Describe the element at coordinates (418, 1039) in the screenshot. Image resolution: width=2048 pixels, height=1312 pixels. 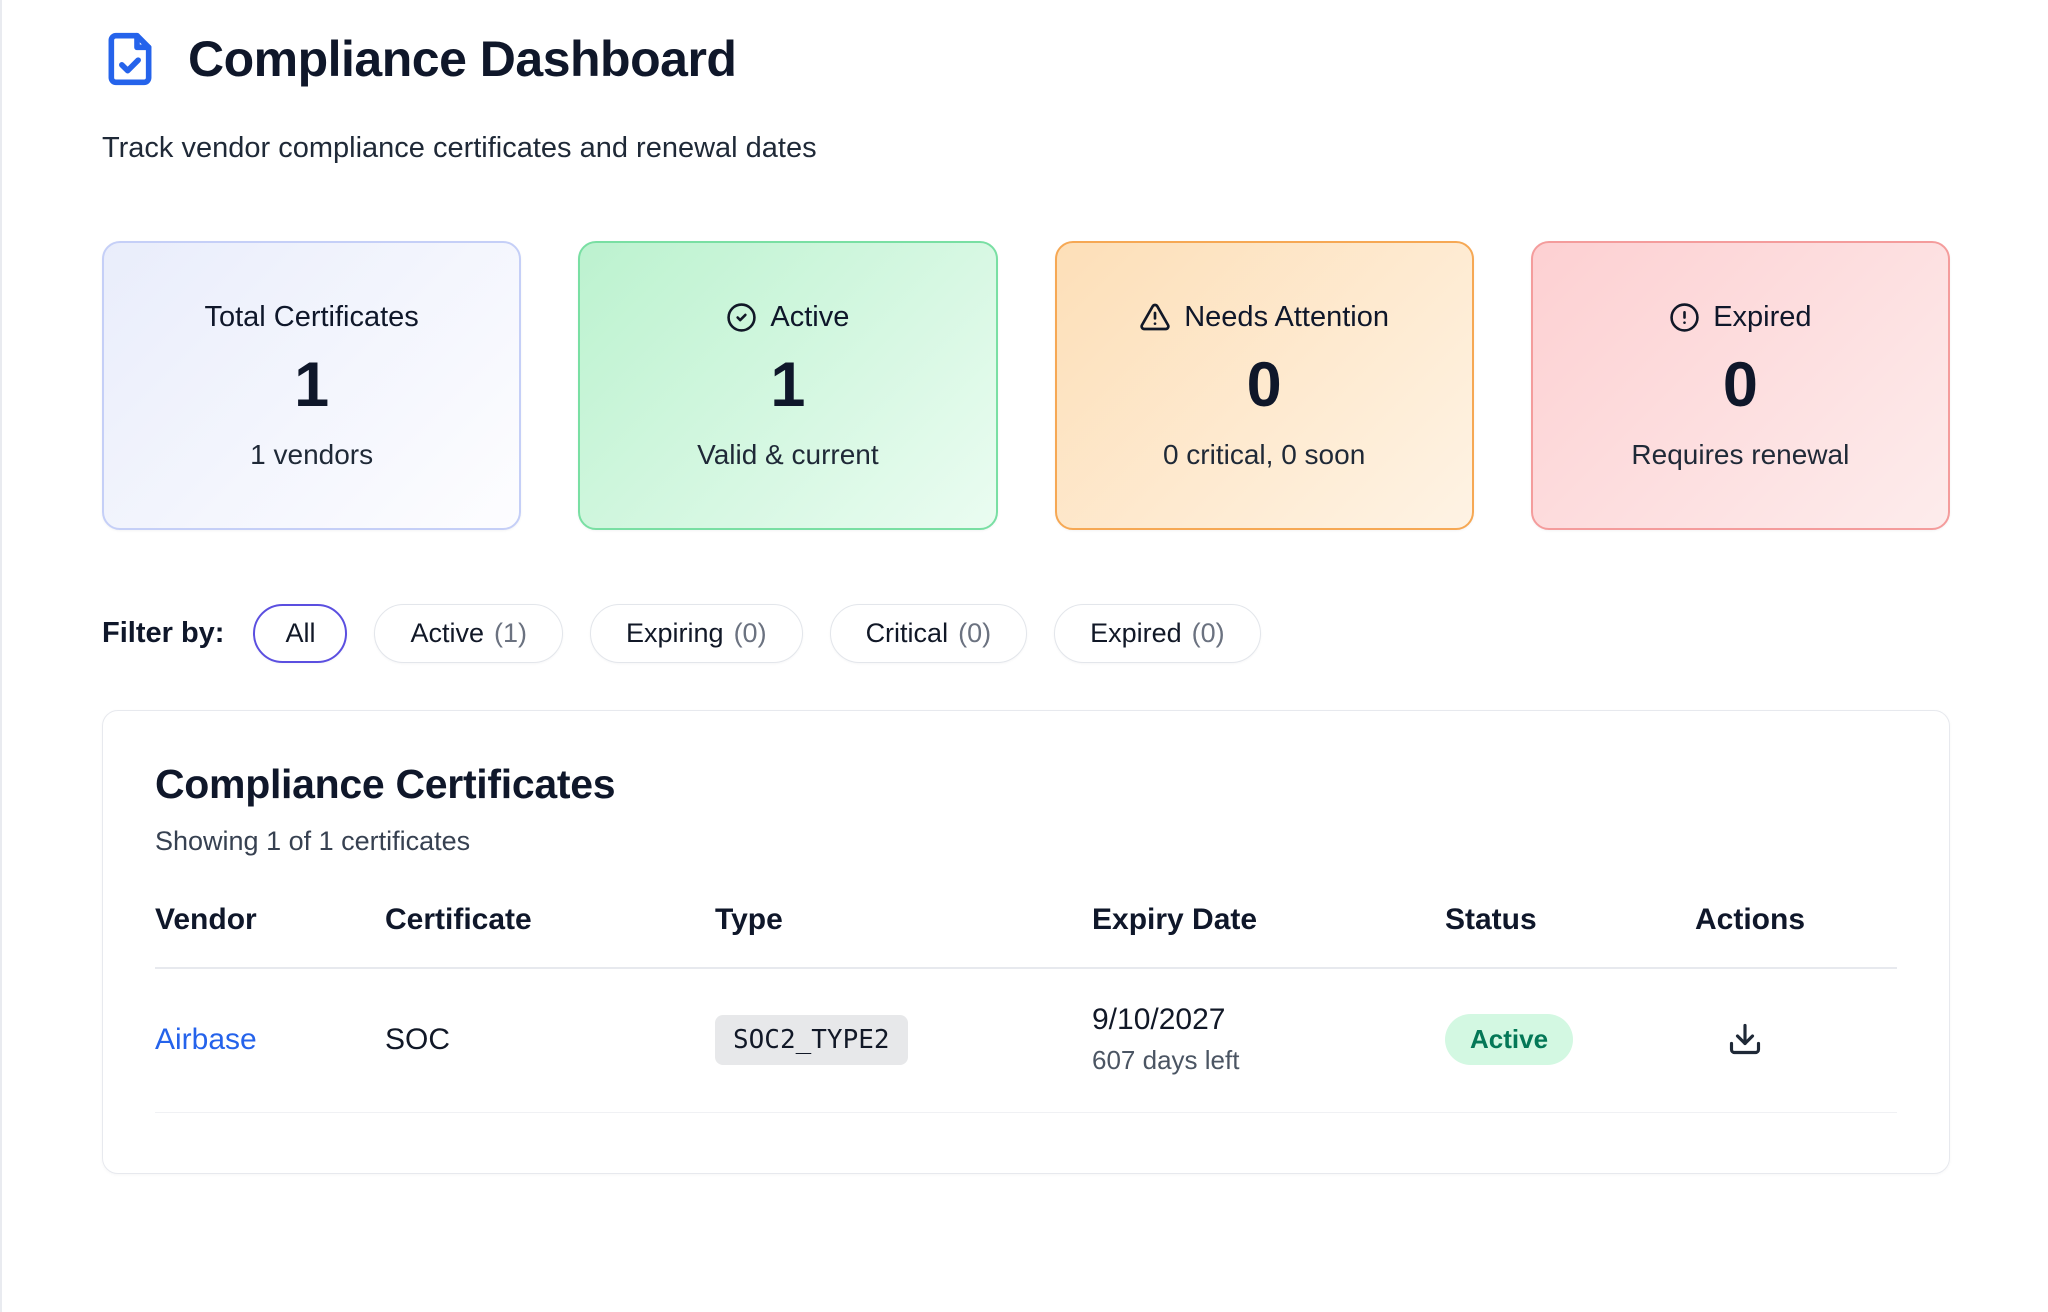
I see `certificate-cell: SOC` at that location.